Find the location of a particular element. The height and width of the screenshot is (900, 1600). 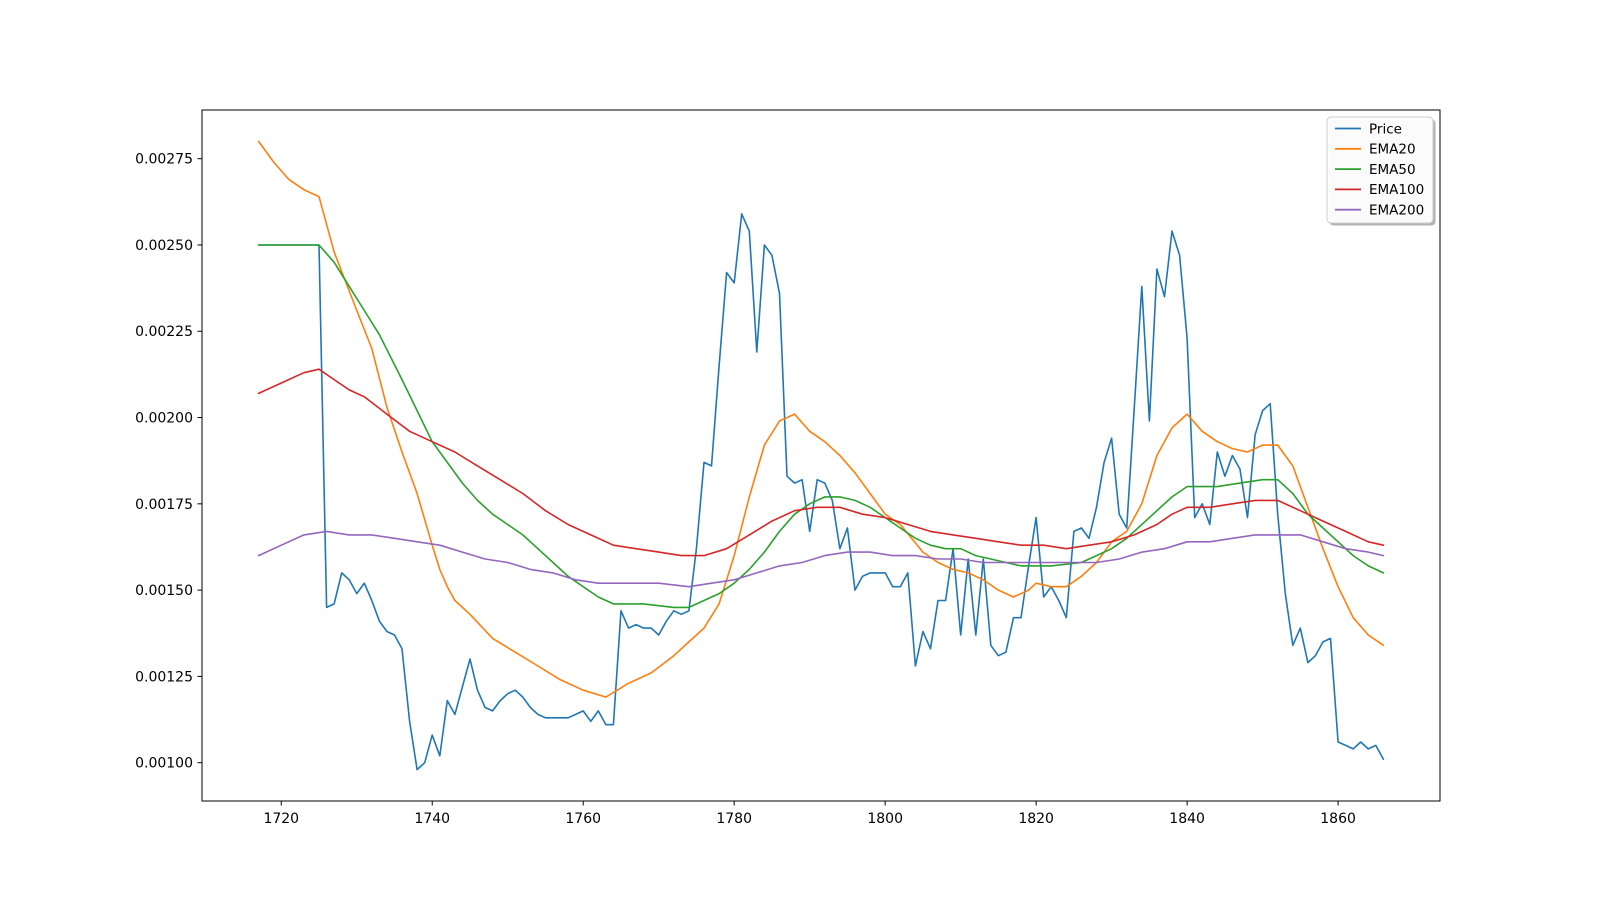

x-tick-label: 1760 is located at coordinates (583, 819).